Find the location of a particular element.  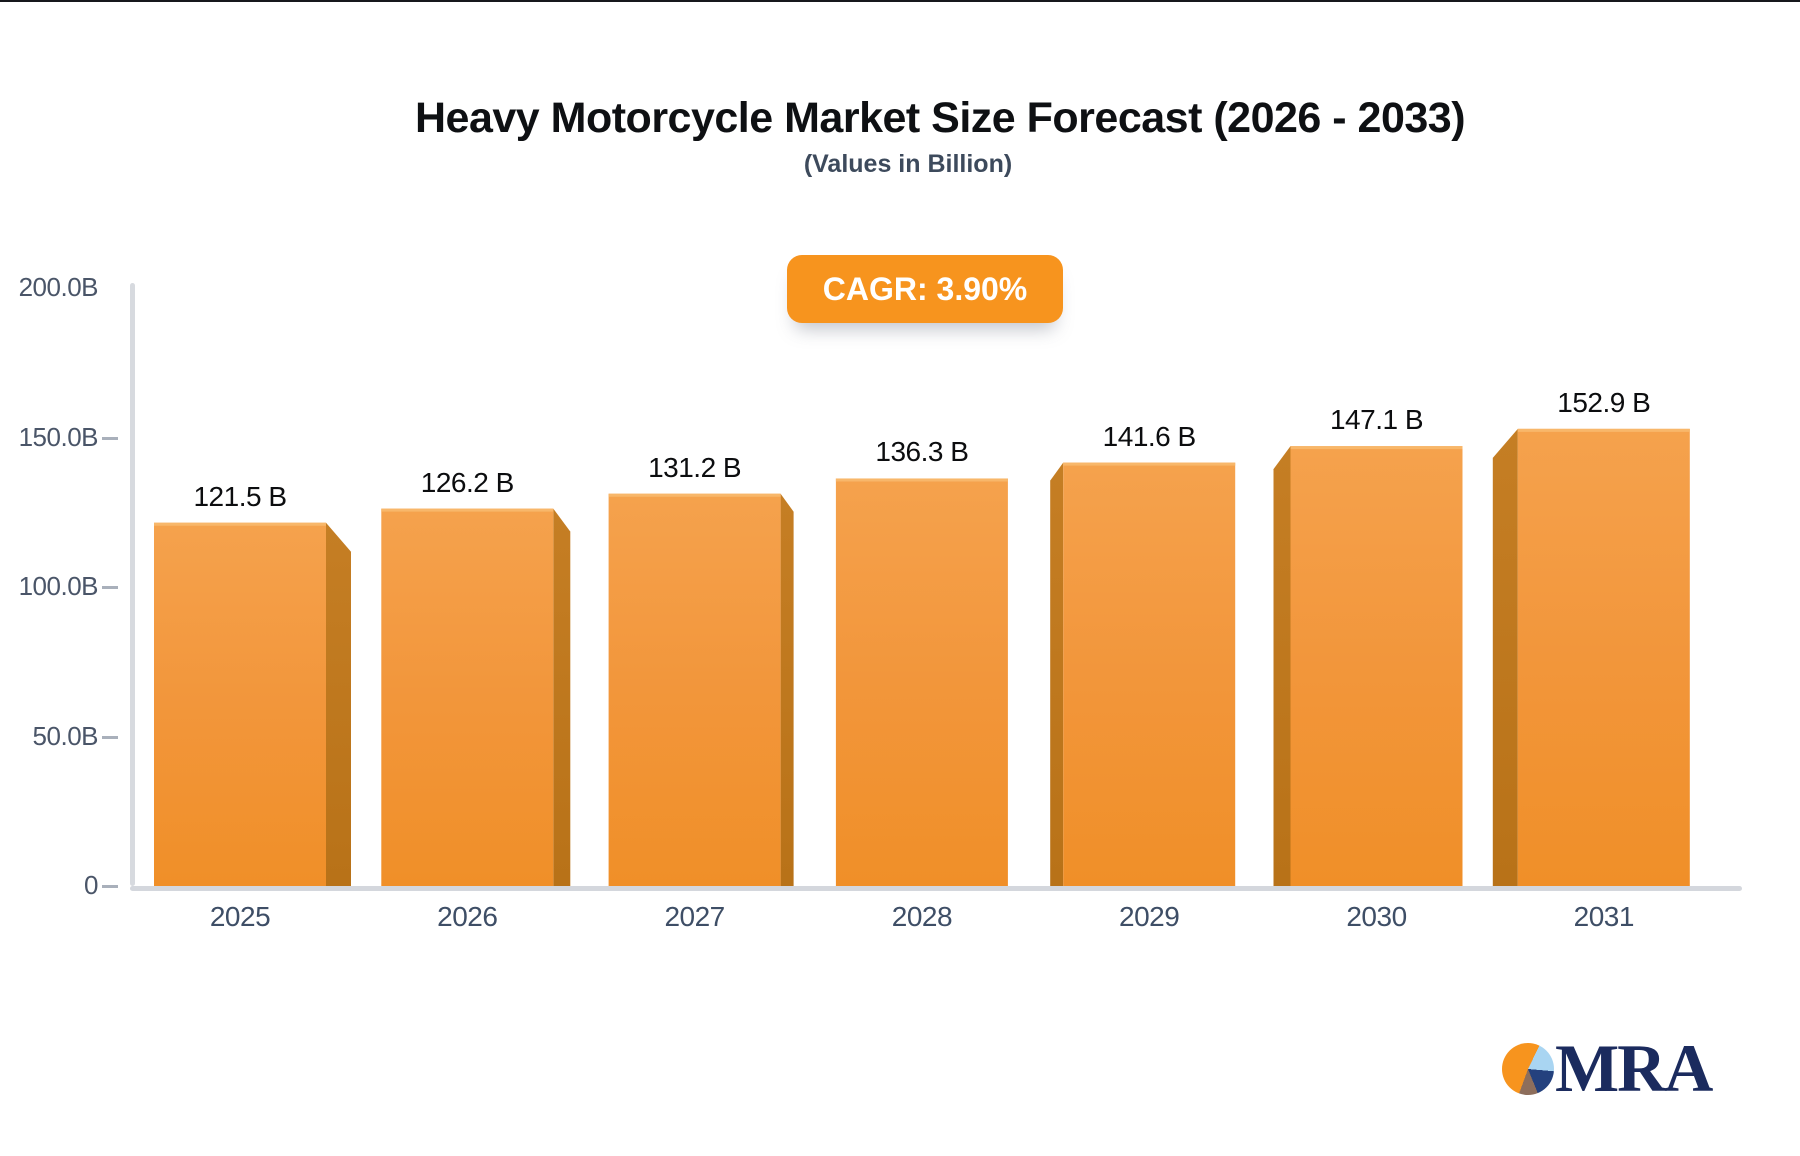

bar-2031 is located at coordinates (1591, 657).